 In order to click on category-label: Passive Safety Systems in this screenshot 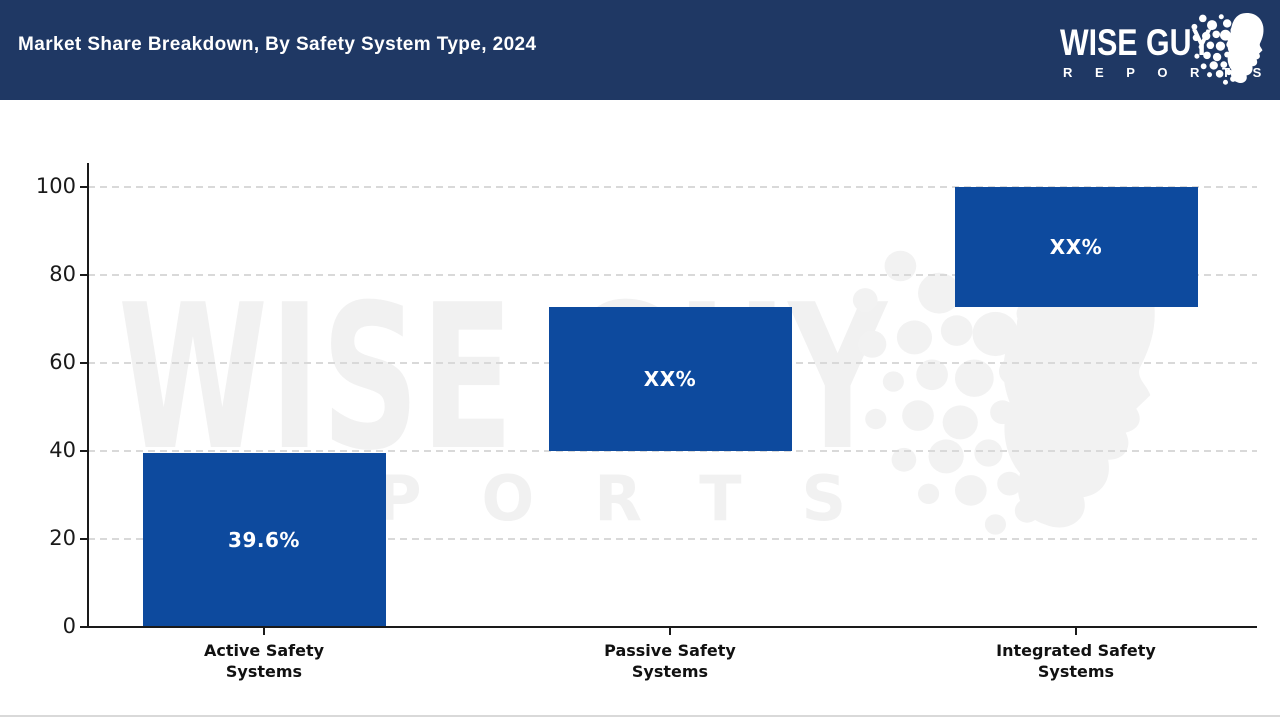, I will do `click(670, 661)`.